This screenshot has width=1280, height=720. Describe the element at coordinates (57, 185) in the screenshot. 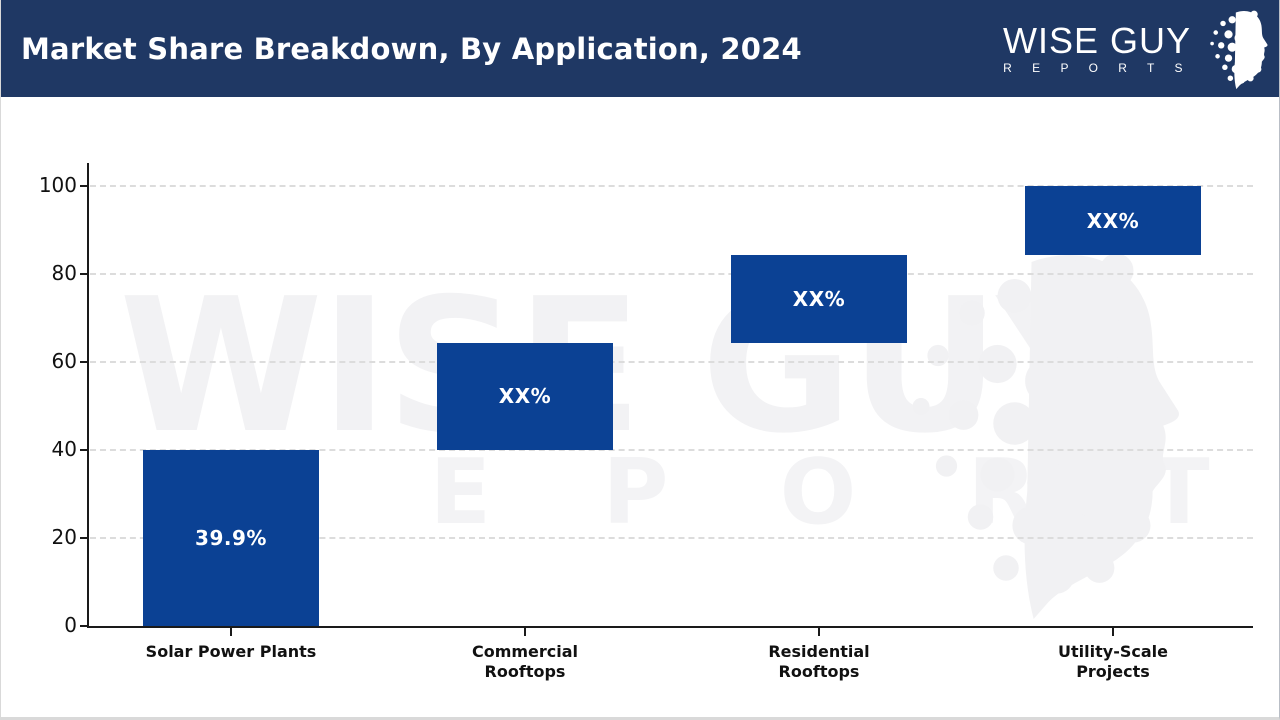

I see `y-tick-label-100: 100` at that location.